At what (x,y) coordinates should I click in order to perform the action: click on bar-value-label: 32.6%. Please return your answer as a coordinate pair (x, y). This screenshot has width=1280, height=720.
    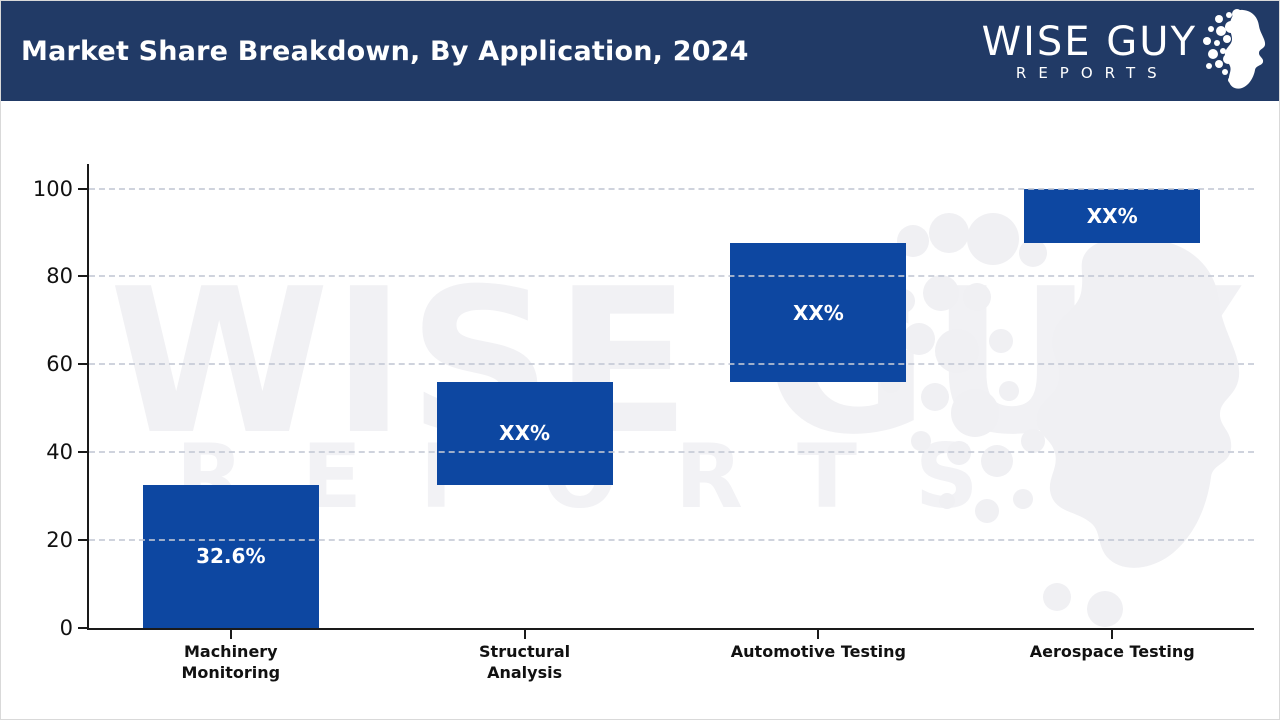
    Looking at the image, I should click on (231, 556).